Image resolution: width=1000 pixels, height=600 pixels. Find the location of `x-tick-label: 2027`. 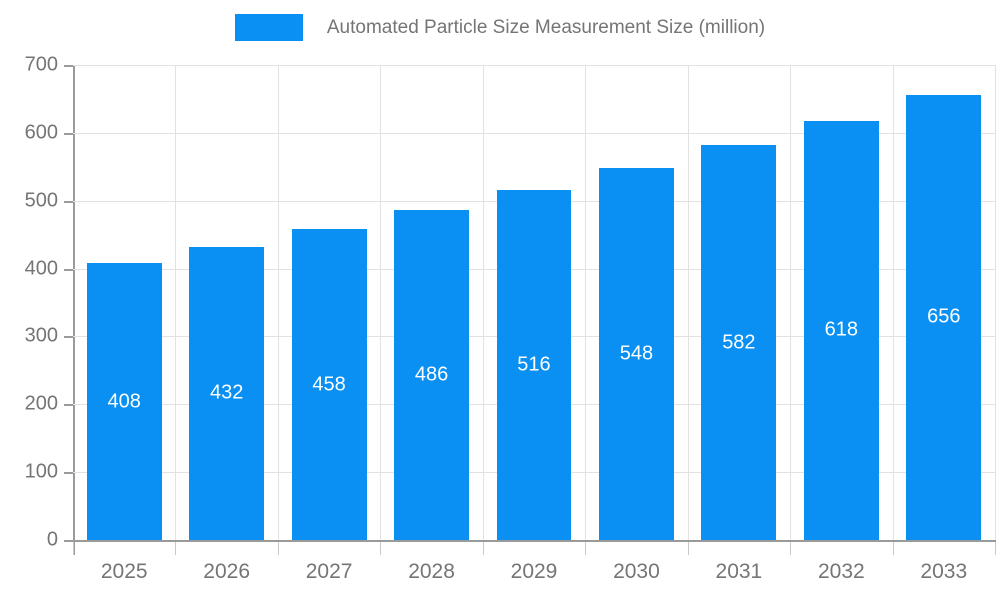

x-tick-label: 2027 is located at coordinates (329, 571).